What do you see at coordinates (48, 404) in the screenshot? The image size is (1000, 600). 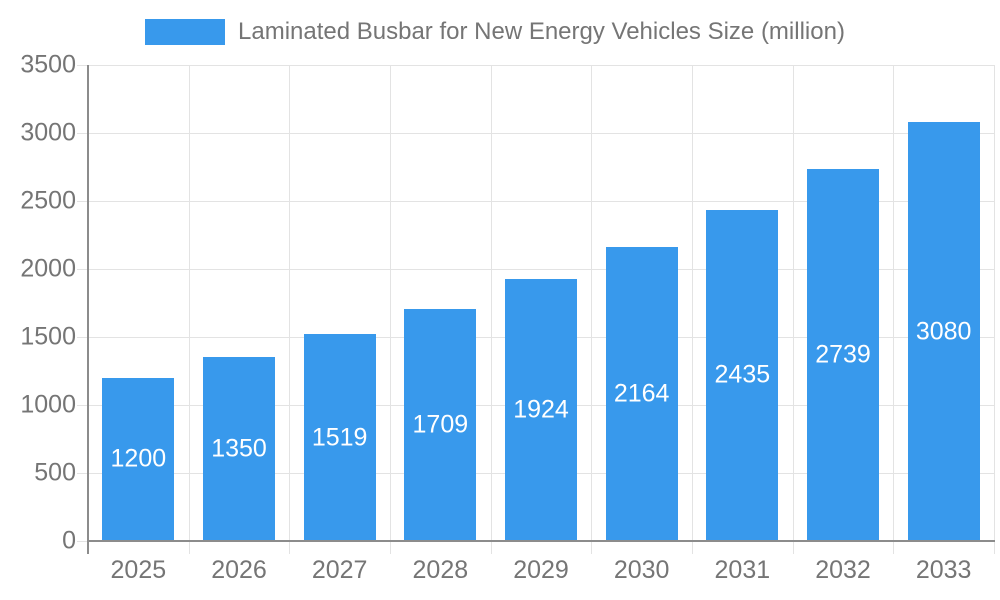 I see `y-axis-tick-label: 1000` at bounding box center [48, 404].